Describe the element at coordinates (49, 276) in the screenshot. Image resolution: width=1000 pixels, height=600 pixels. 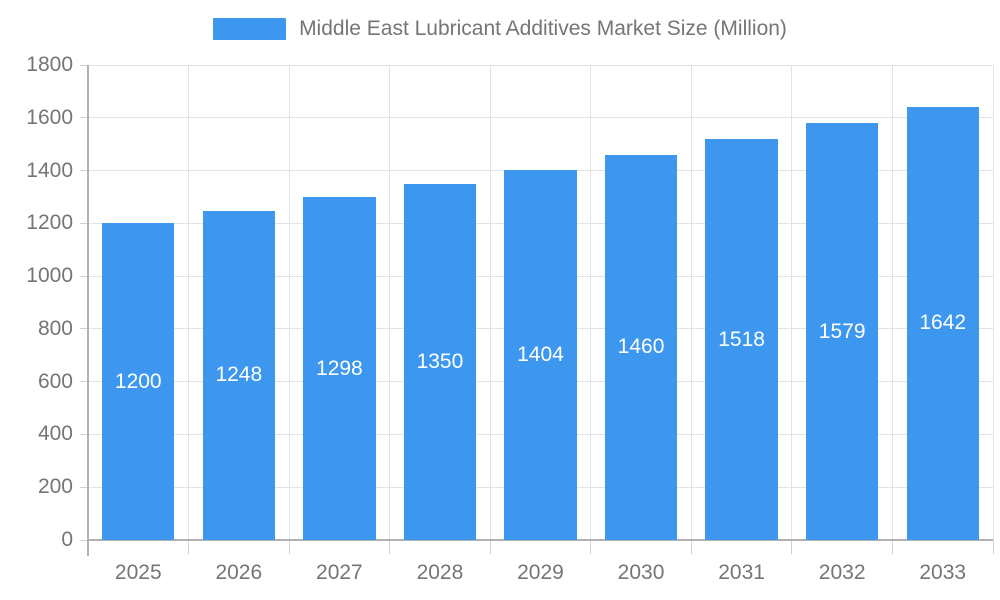
I see `y-axis-tick-label: 1000` at that location.